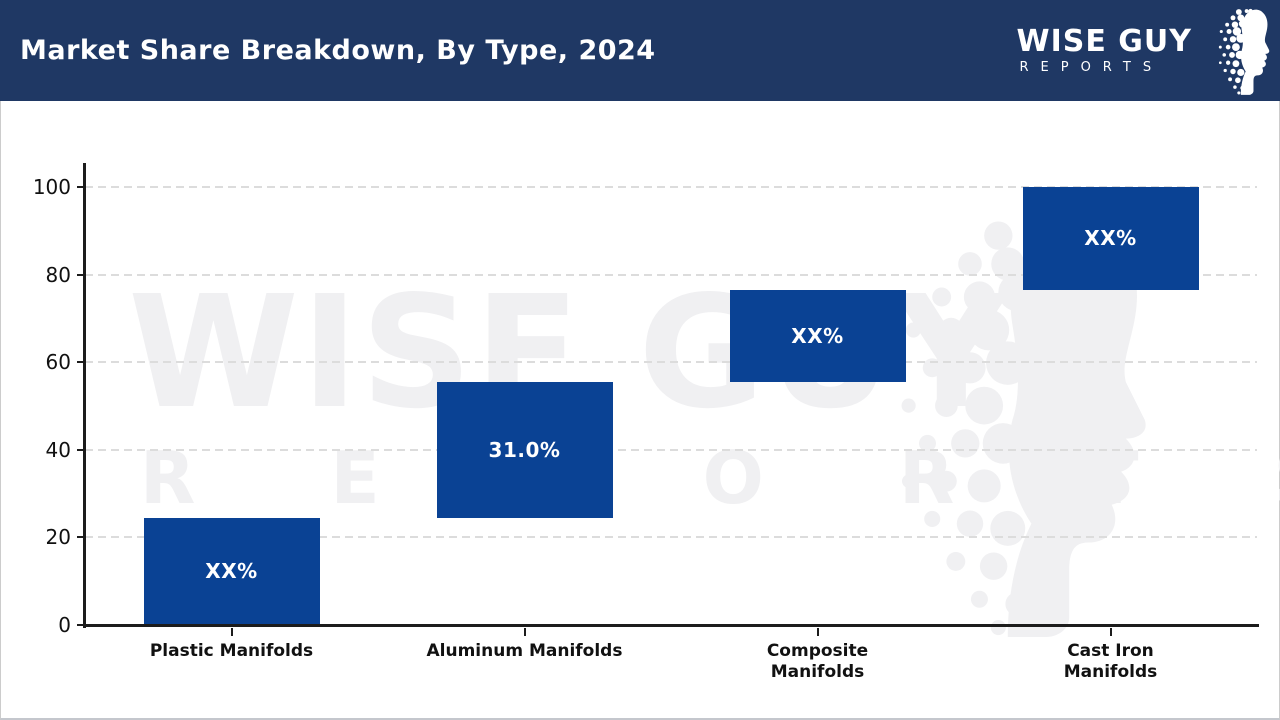  I want to click on y-tick-label: 20, so click(58, 537).